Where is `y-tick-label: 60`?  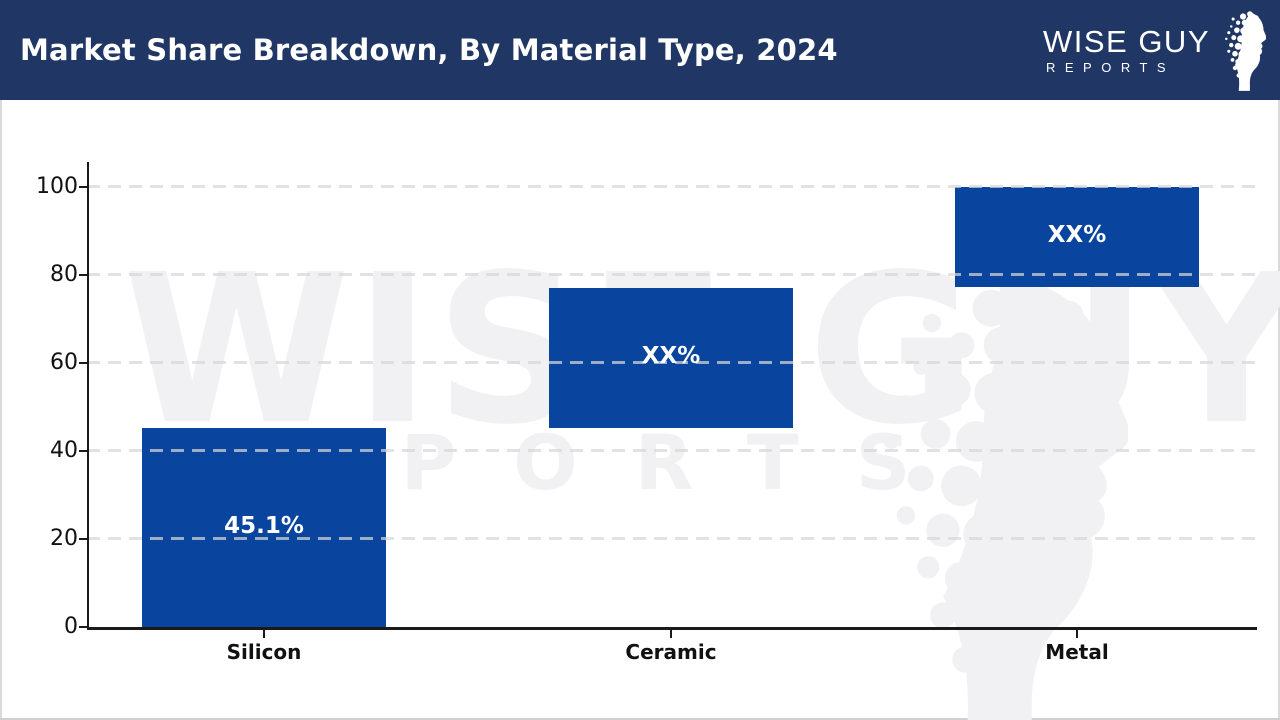 y-tick-label: 60 is located at coordinates (64, 362).